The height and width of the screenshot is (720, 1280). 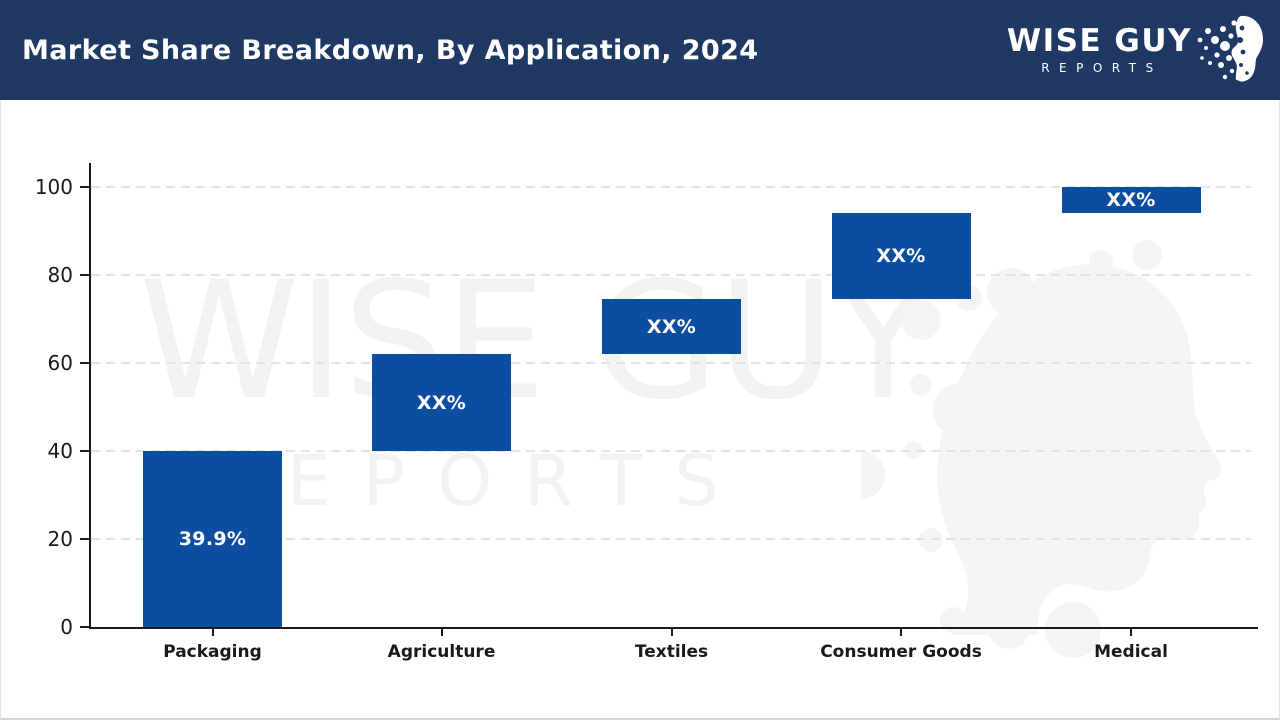 What do you see at coordinates (441, 652) in the screenshot?
I see `x-axis-category-label: Agriculture` at bounding box center [441, 652].